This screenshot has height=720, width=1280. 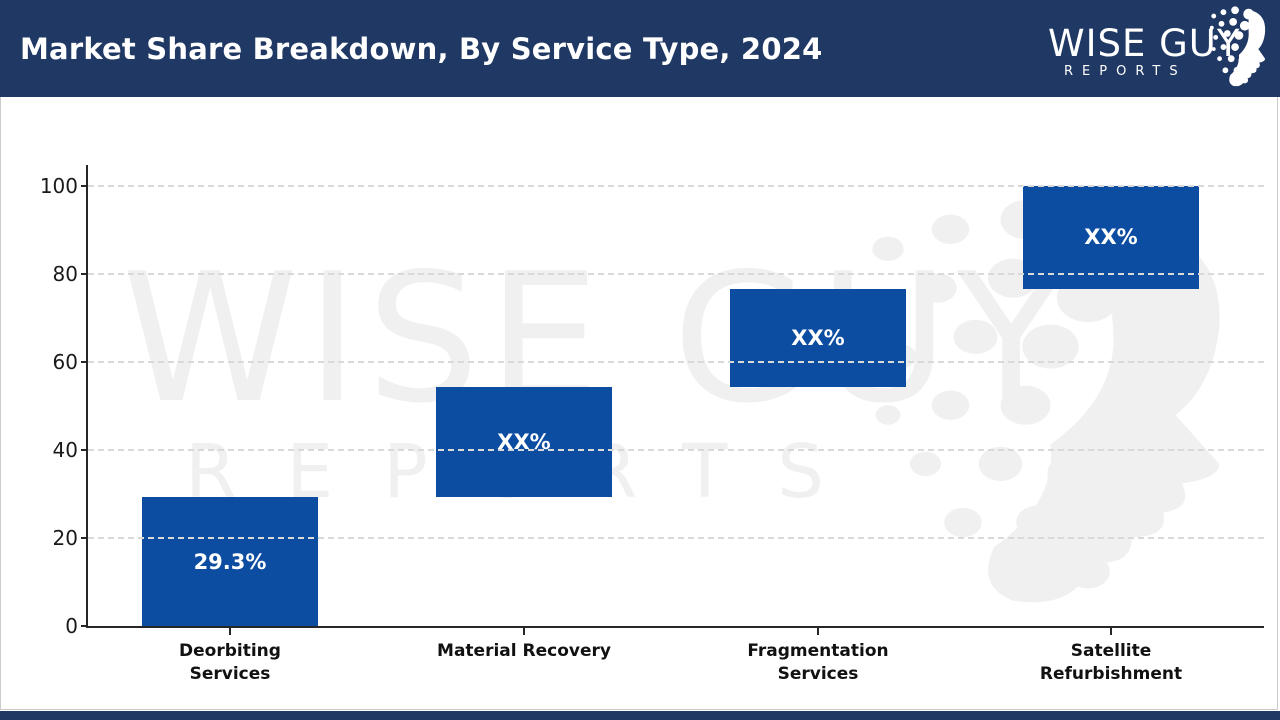 What do you see at coordinates (640, 715) in the screenshot?
I see `footer-bar` at bounding box center [640, 715].